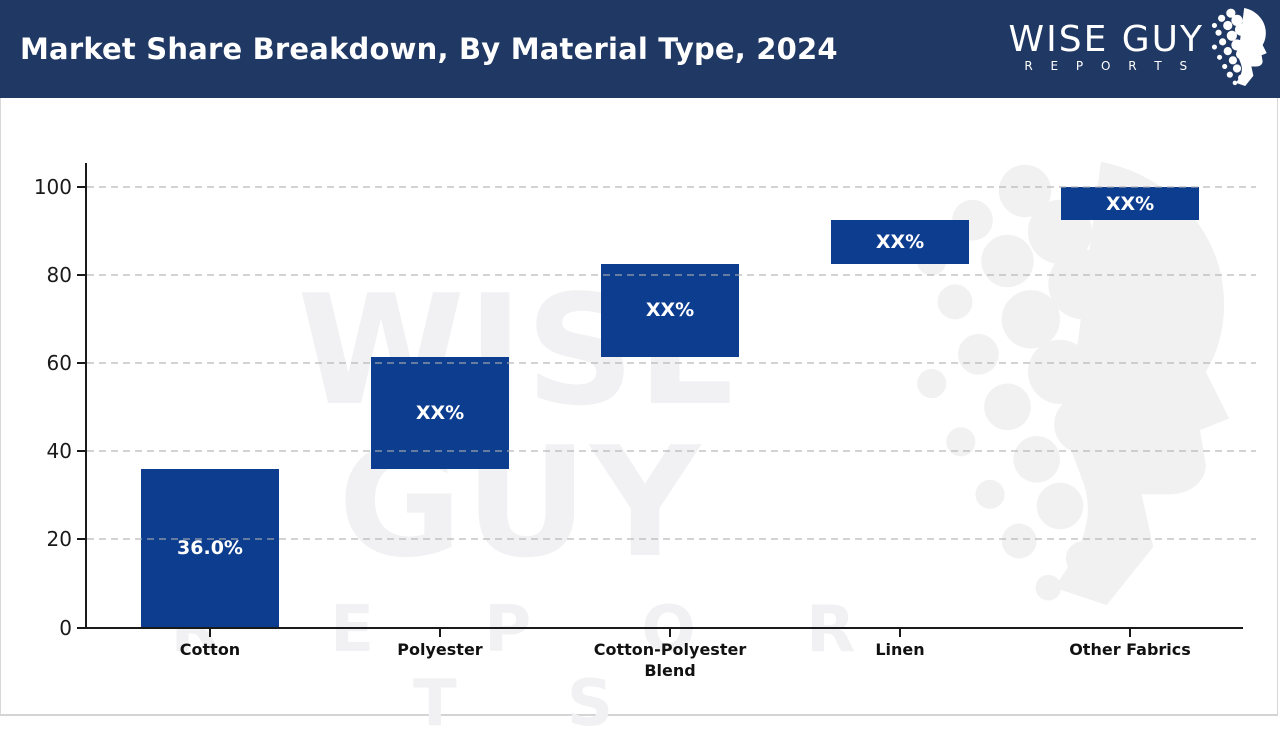  What do you see at coordinates (664, 628) in the screenshot?
I see `x-axis-line` at bounding box center [664, 628].